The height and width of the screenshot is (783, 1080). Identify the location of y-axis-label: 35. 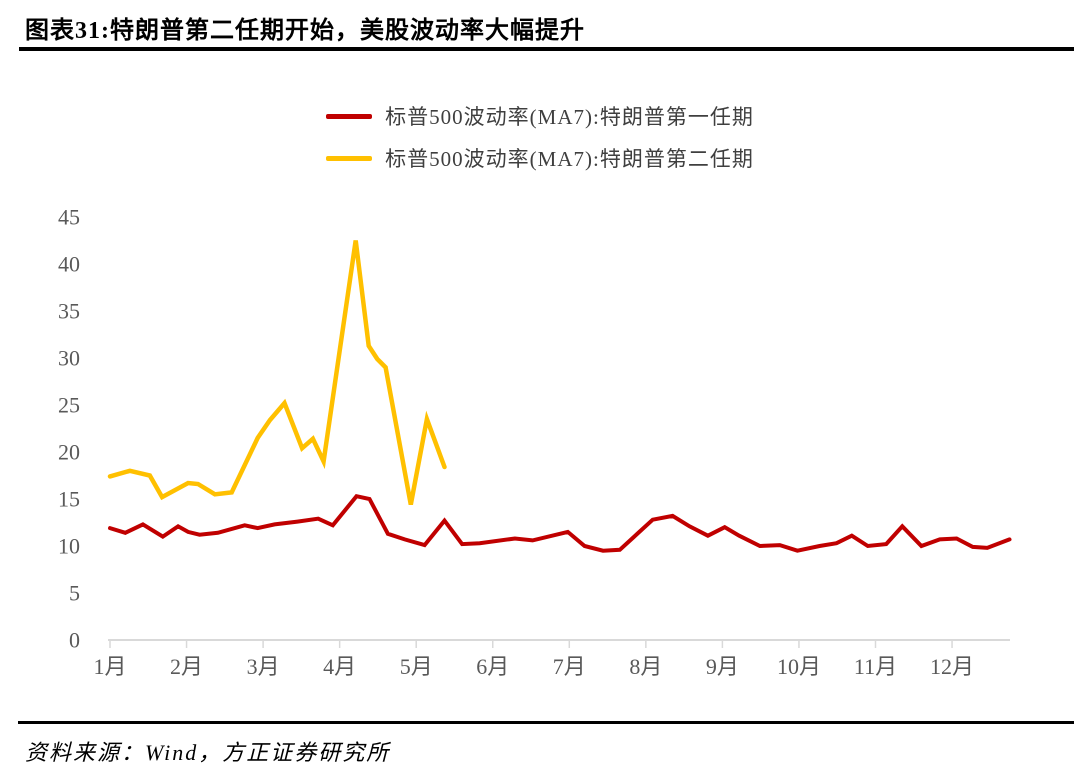
(69, 311).